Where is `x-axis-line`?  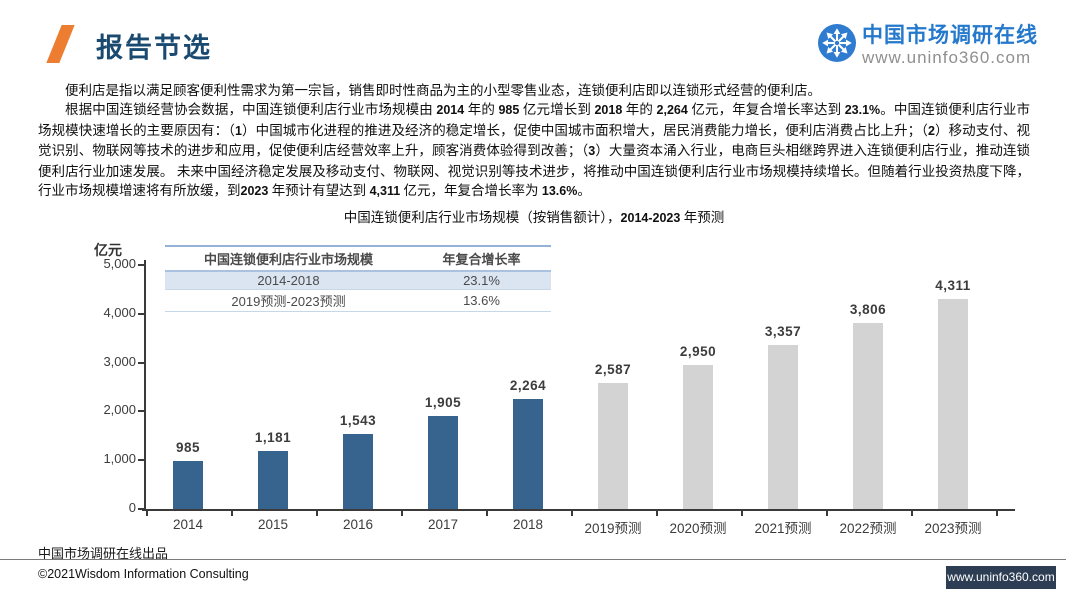
x-axis-line is located at coordinates (578, 510).